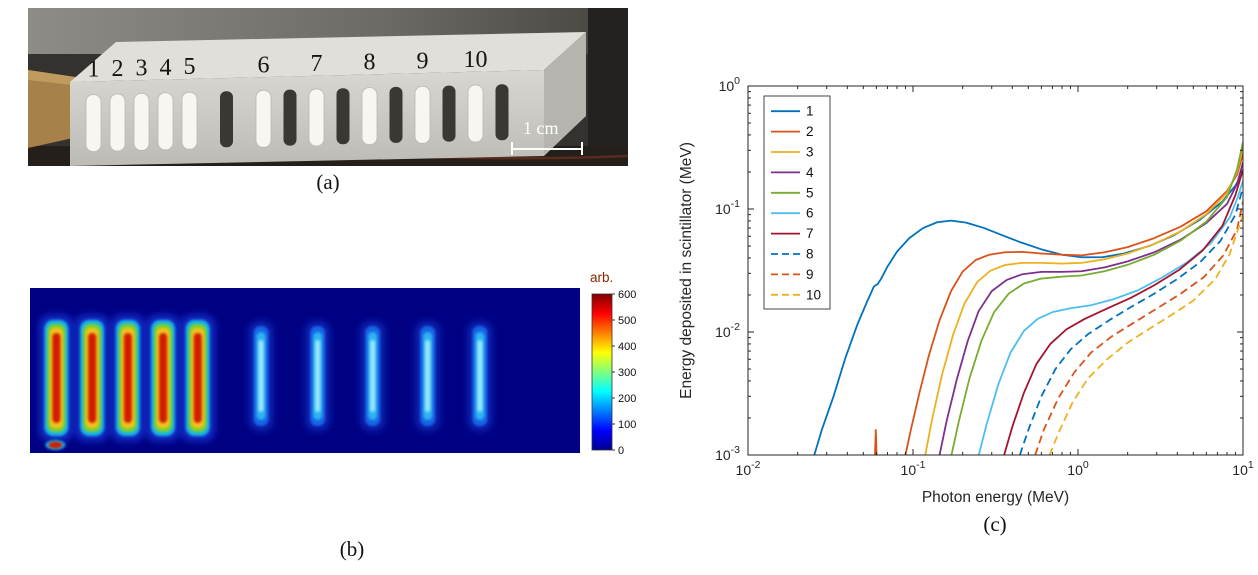 The height and width of the screenshot is (575, 1258). Describe the element at coordinates (748, 468) in the screenshot. I see `x-tick-label: 10⁻²` at that location.